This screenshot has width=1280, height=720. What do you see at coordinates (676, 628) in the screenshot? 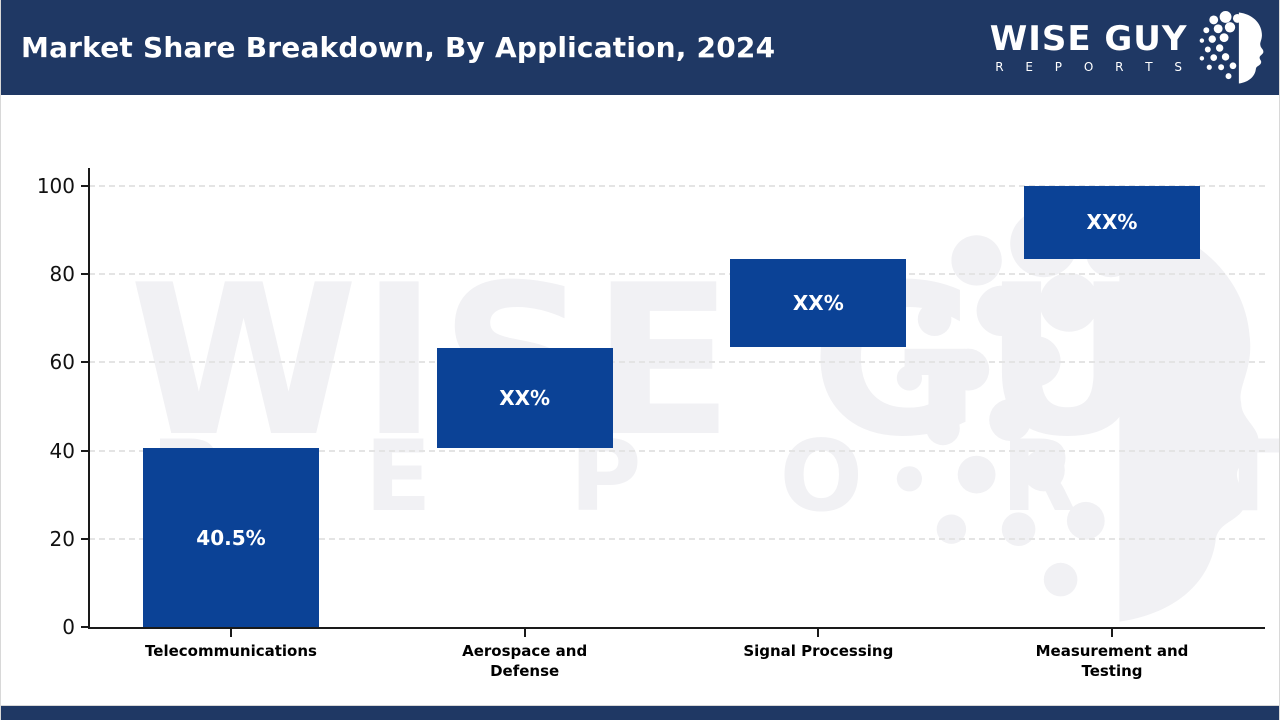
I see `x-axis` at bounding box center [676, 628].